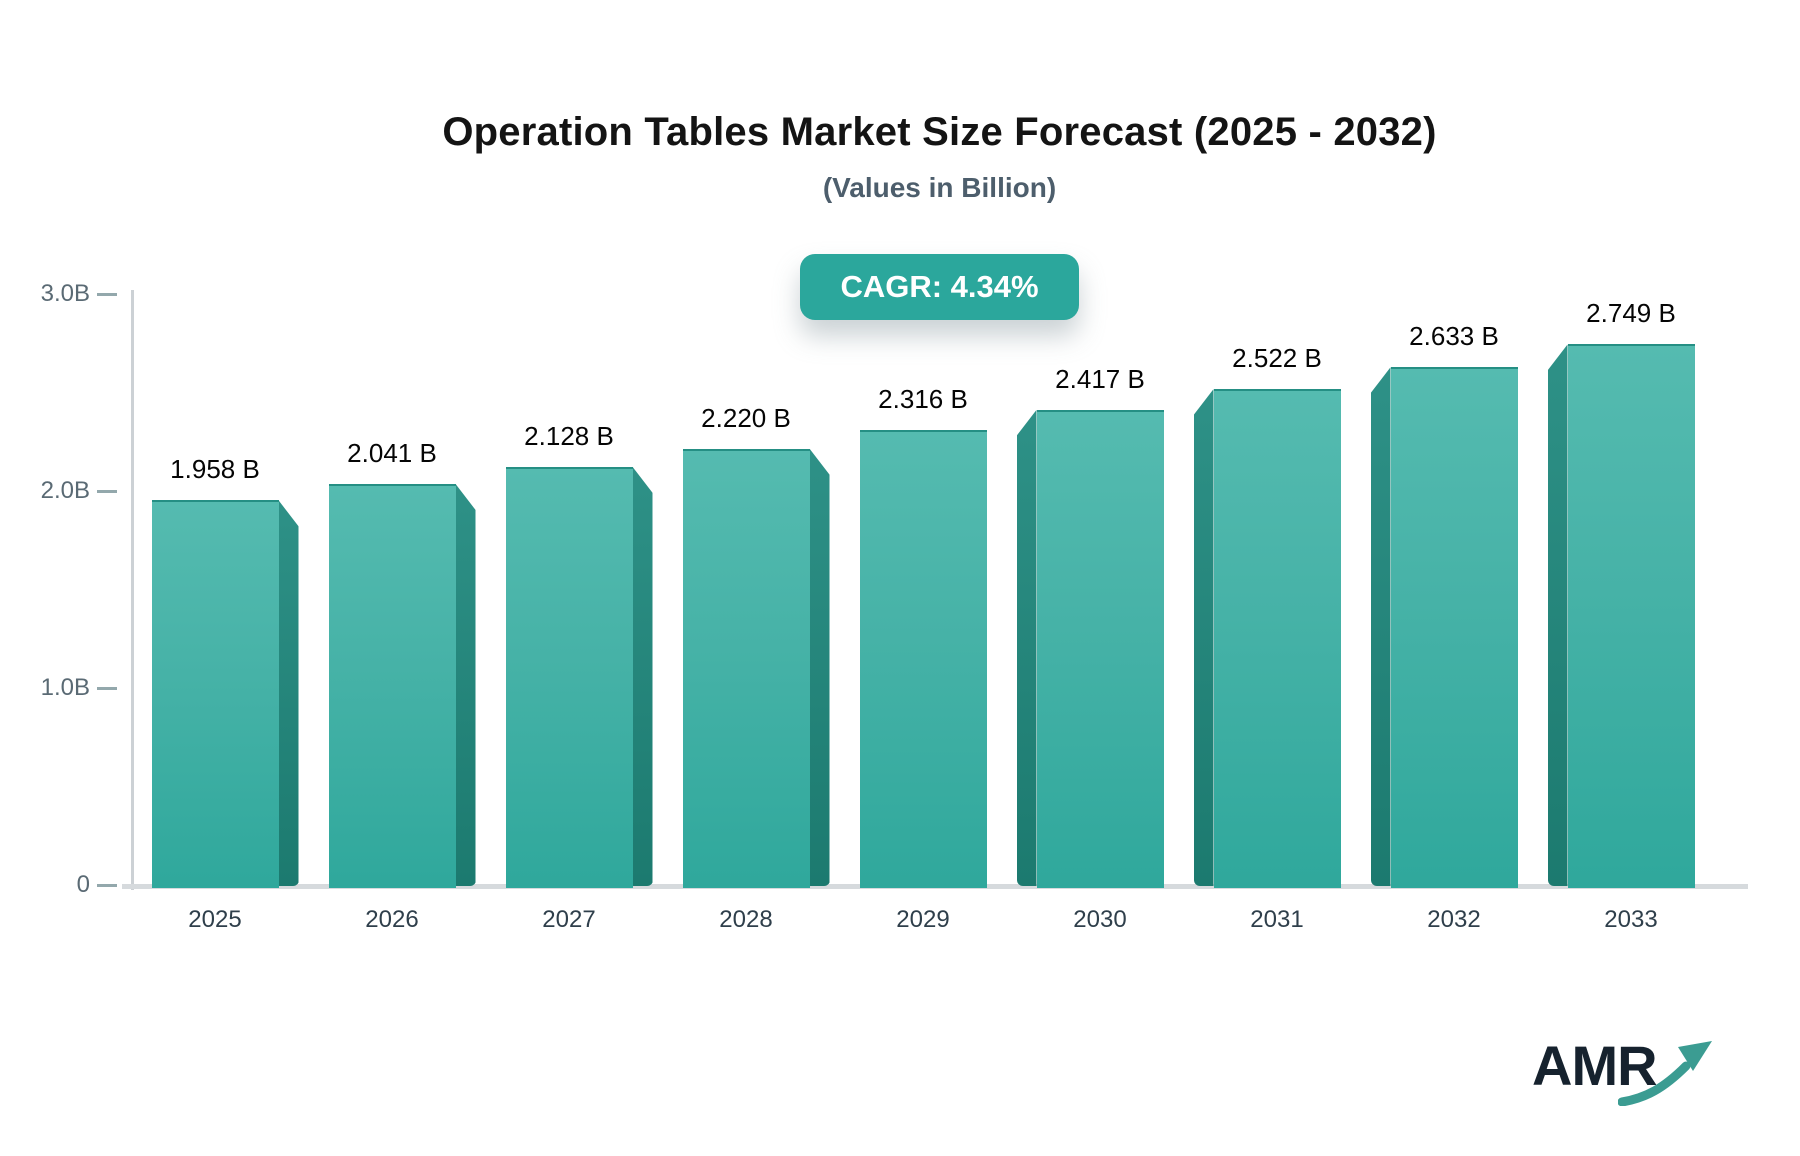 This screenshot has width=1800, height=1156. I want to click on y-axis-tick-label: 2.0B, so click(65, 490).